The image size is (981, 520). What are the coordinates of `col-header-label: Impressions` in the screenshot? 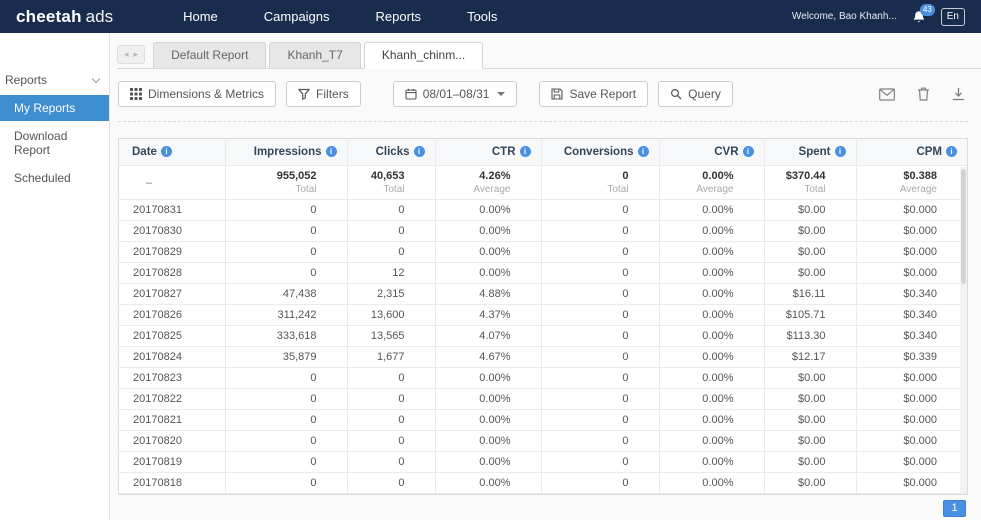 It's located at (287, 152).